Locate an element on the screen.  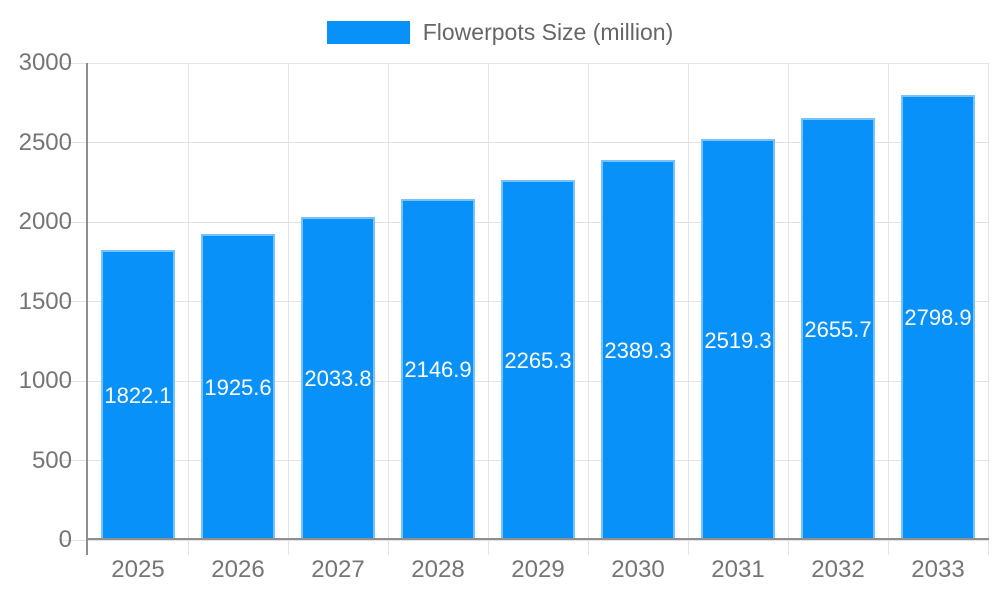
x-axis-tick-label: 2026 is located at coordinates (238, 569).